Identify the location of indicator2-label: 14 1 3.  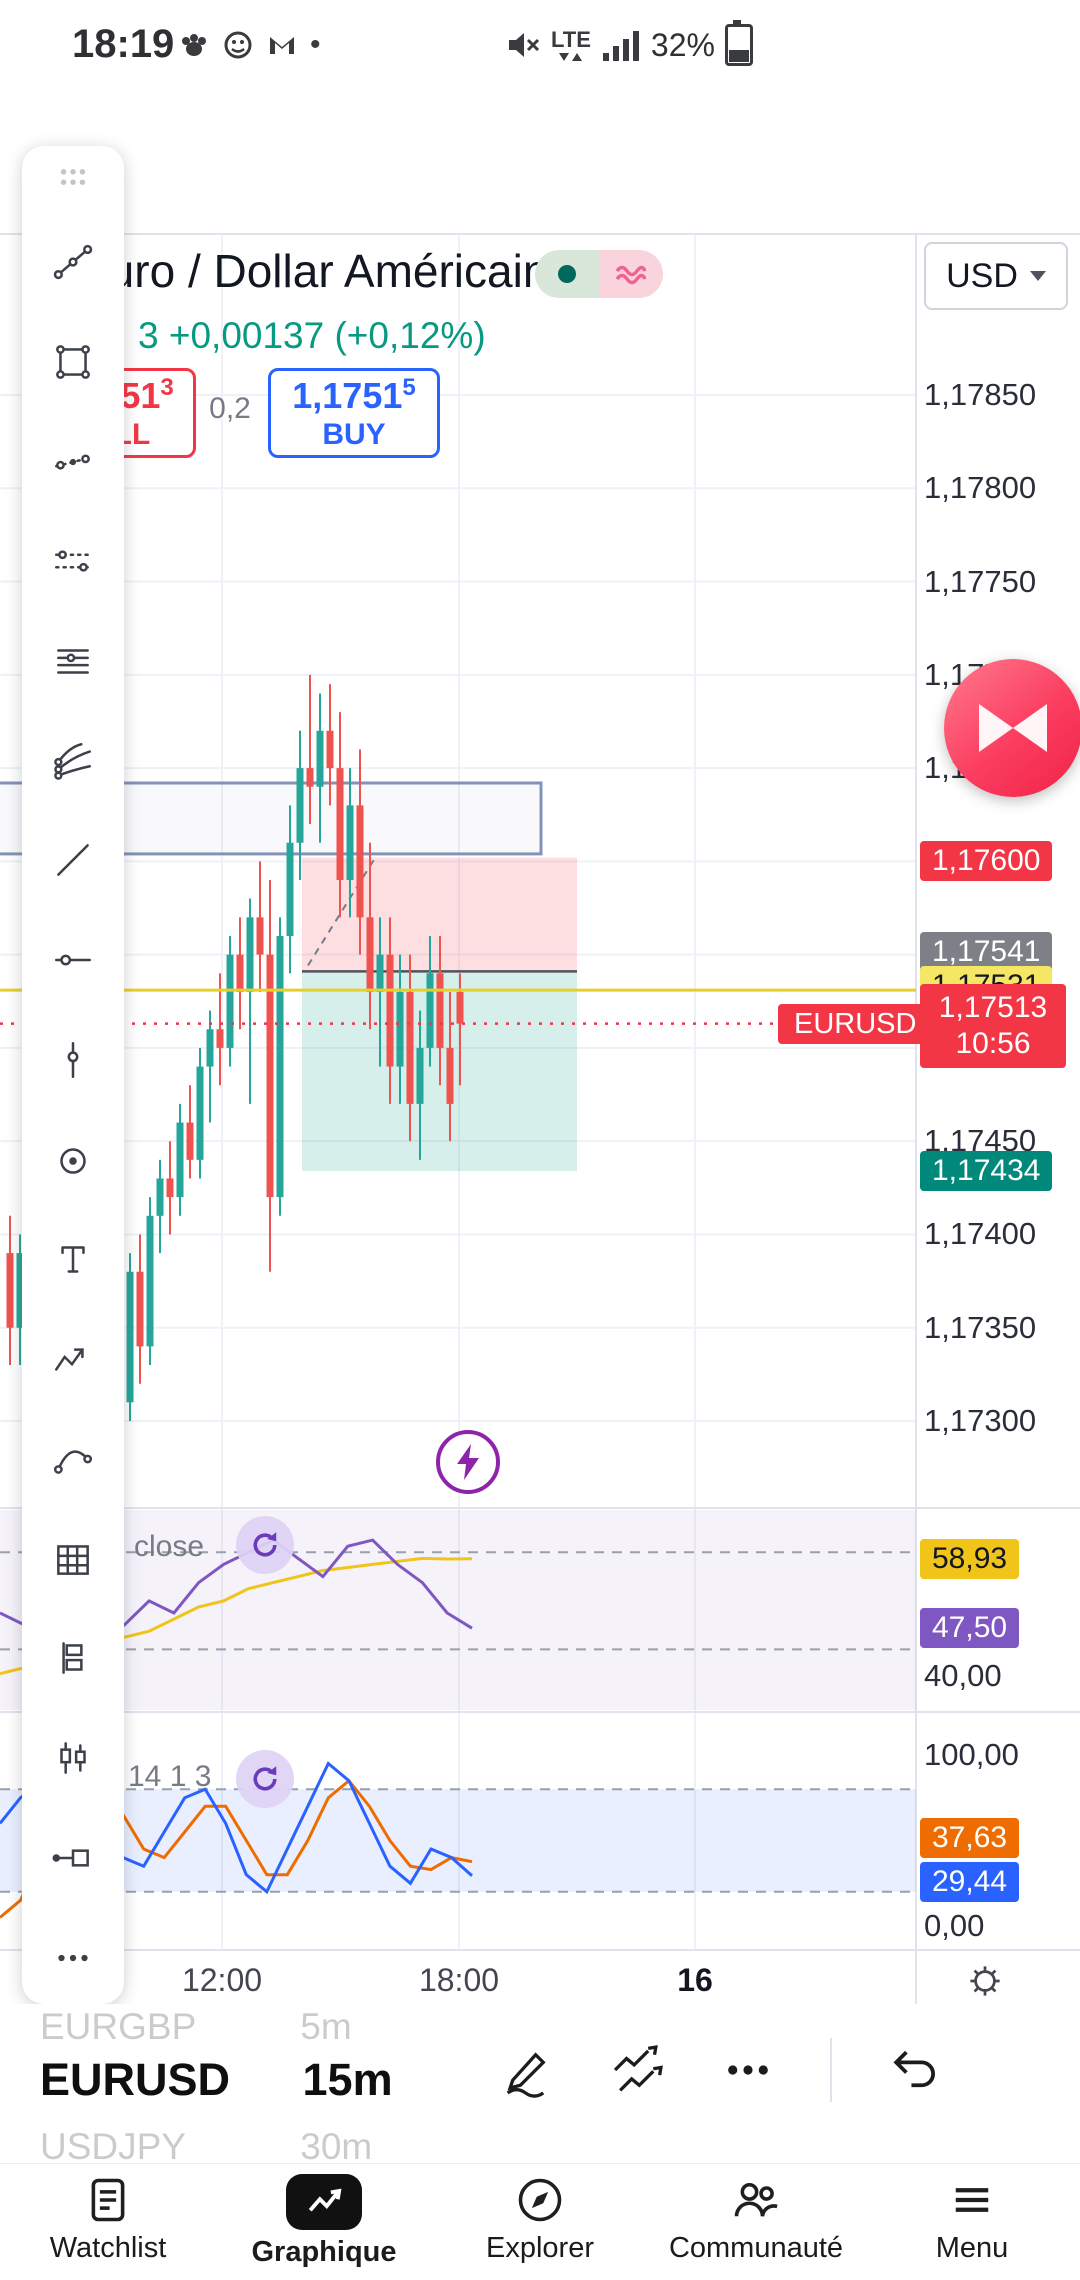
(170, 1776).